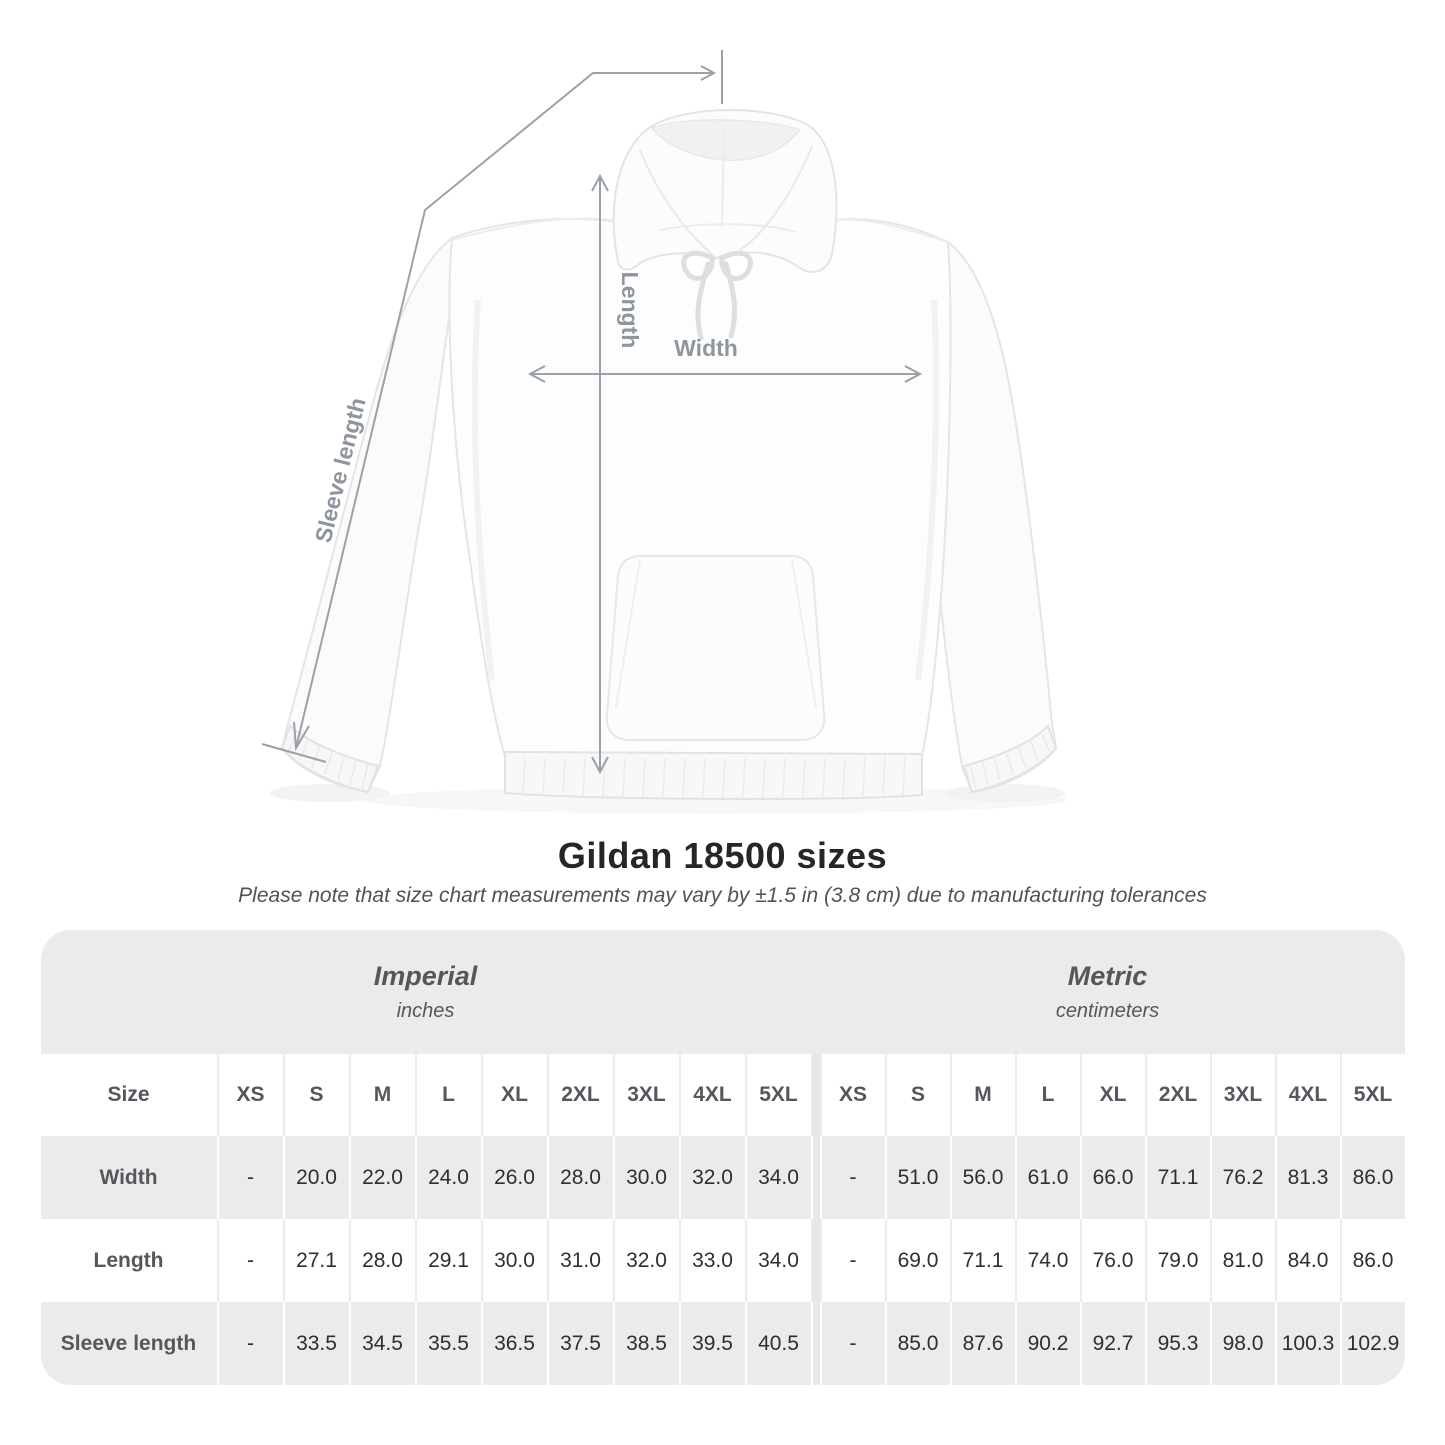 This screenshot has width=1445, height=1445. I want to click on length-arrow-top, so click(600, 182).